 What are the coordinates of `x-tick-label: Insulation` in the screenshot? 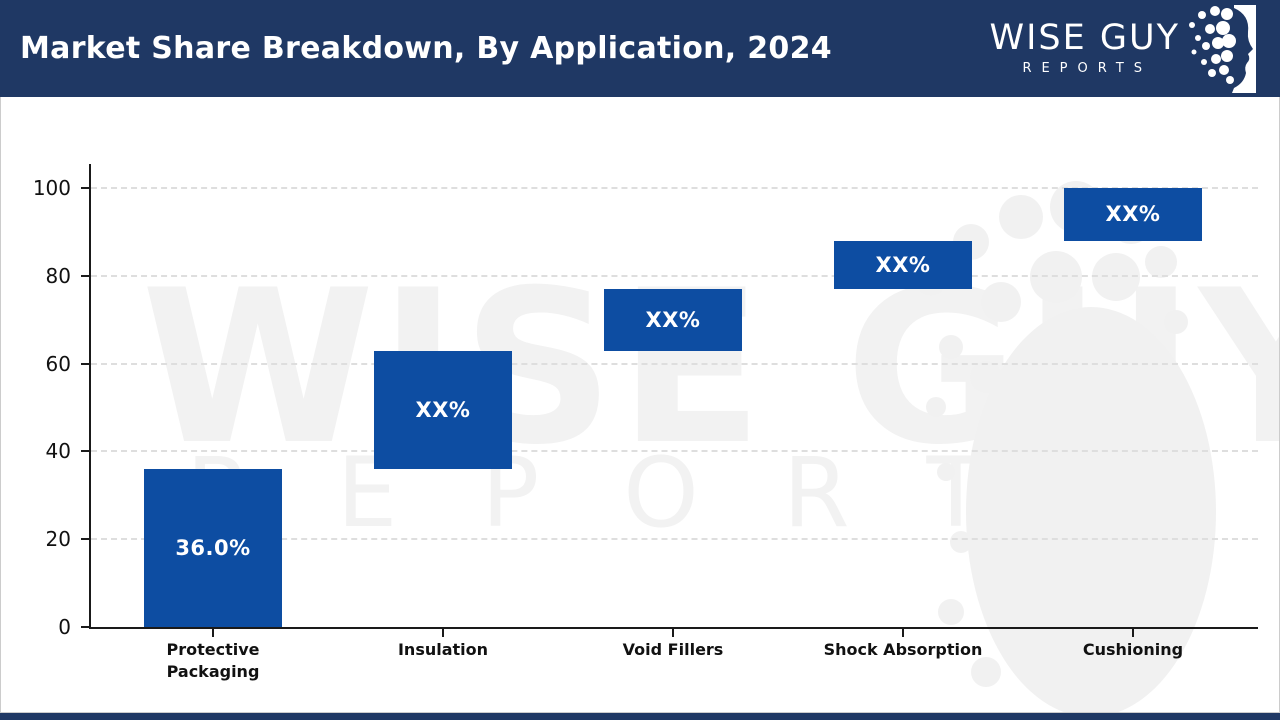 It's located at (443, 649).